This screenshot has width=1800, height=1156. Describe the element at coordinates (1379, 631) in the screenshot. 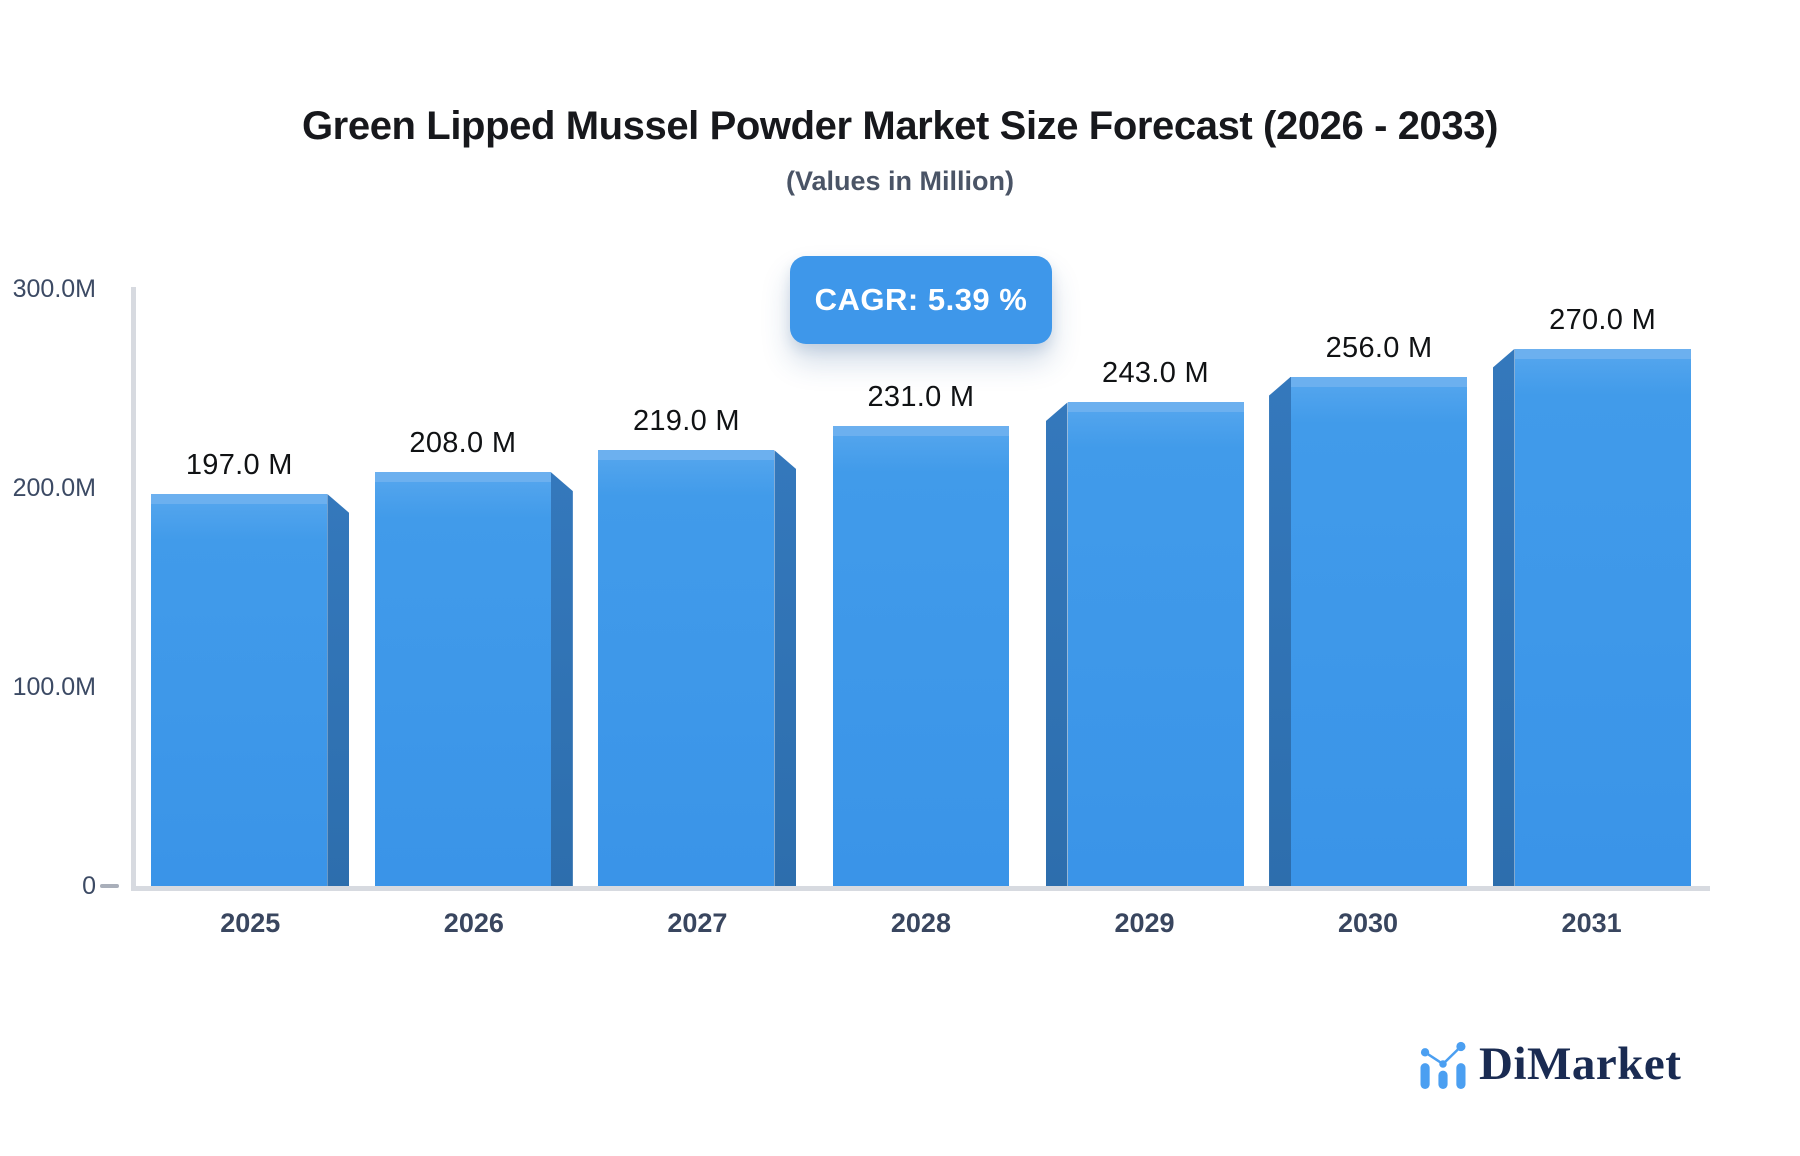

I see `bar-2030` at that location.